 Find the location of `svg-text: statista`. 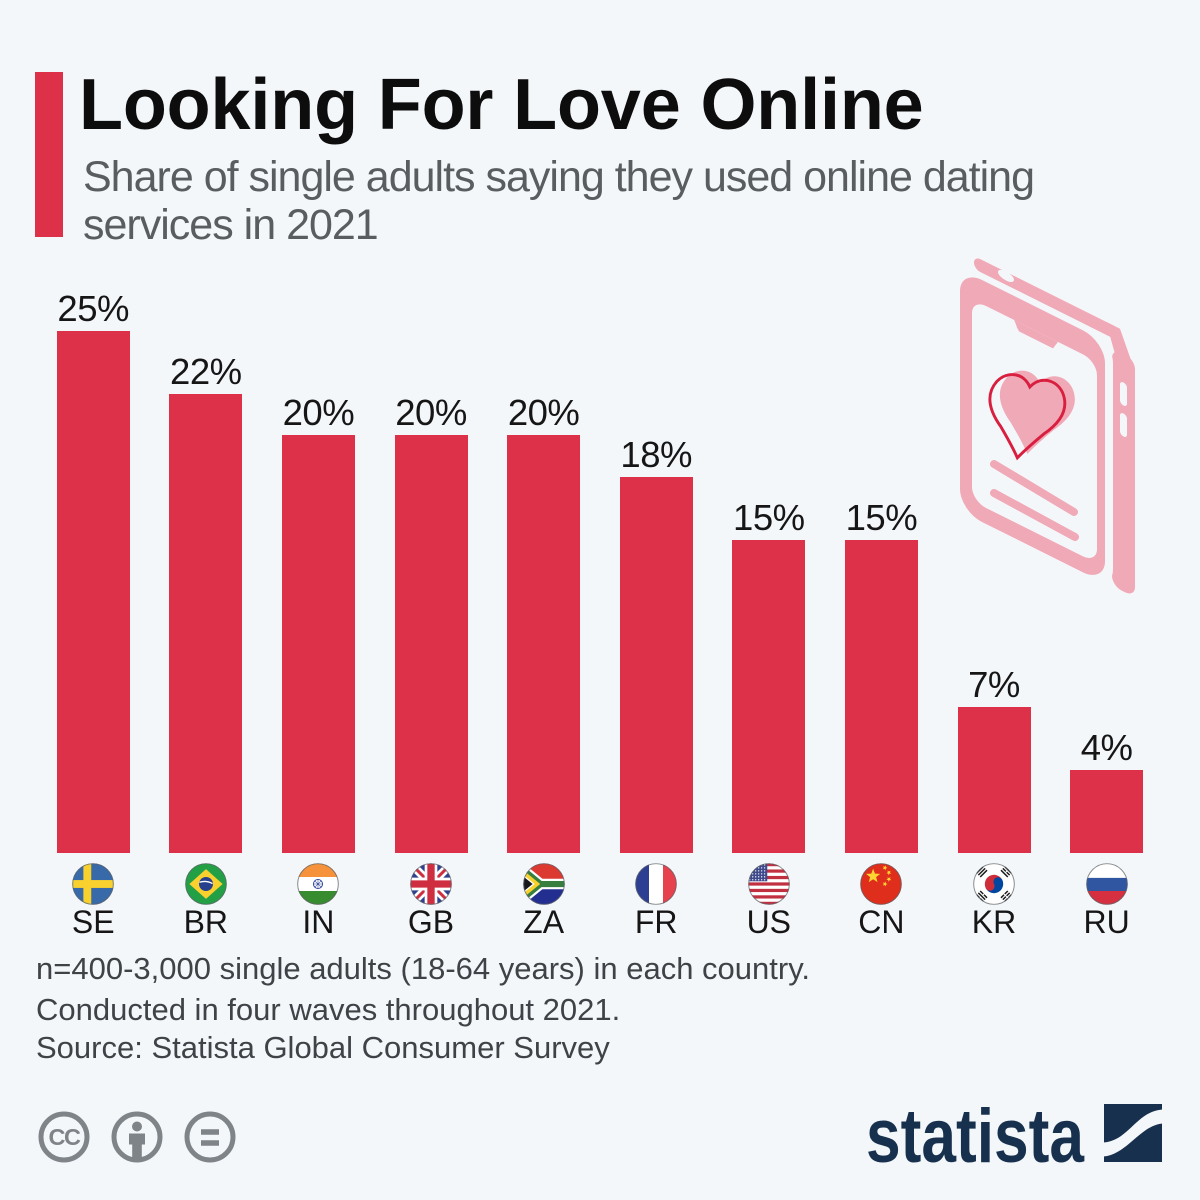

svg-text: statista is located at coordinates (975, 1140).